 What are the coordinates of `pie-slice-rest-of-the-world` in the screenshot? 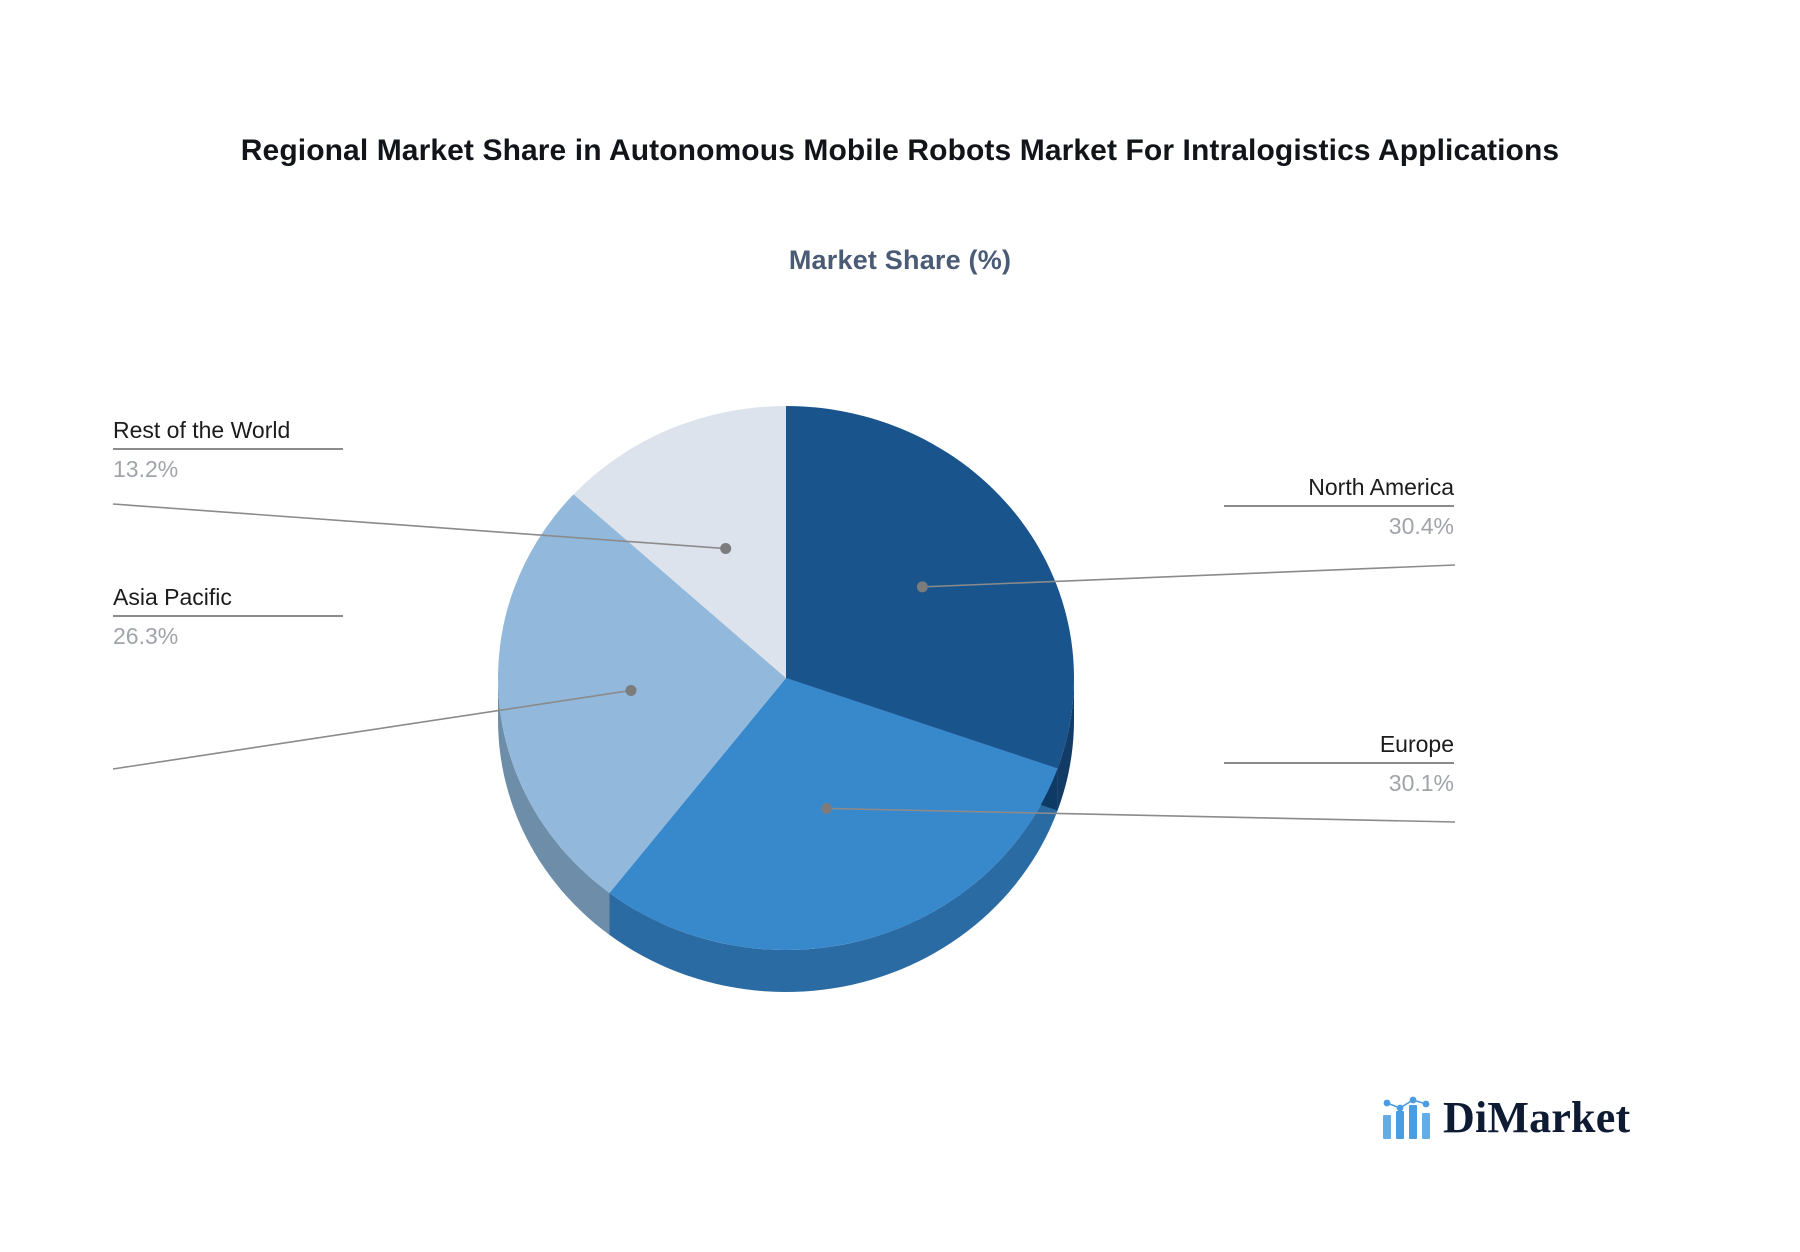 It's located at (679, 542).